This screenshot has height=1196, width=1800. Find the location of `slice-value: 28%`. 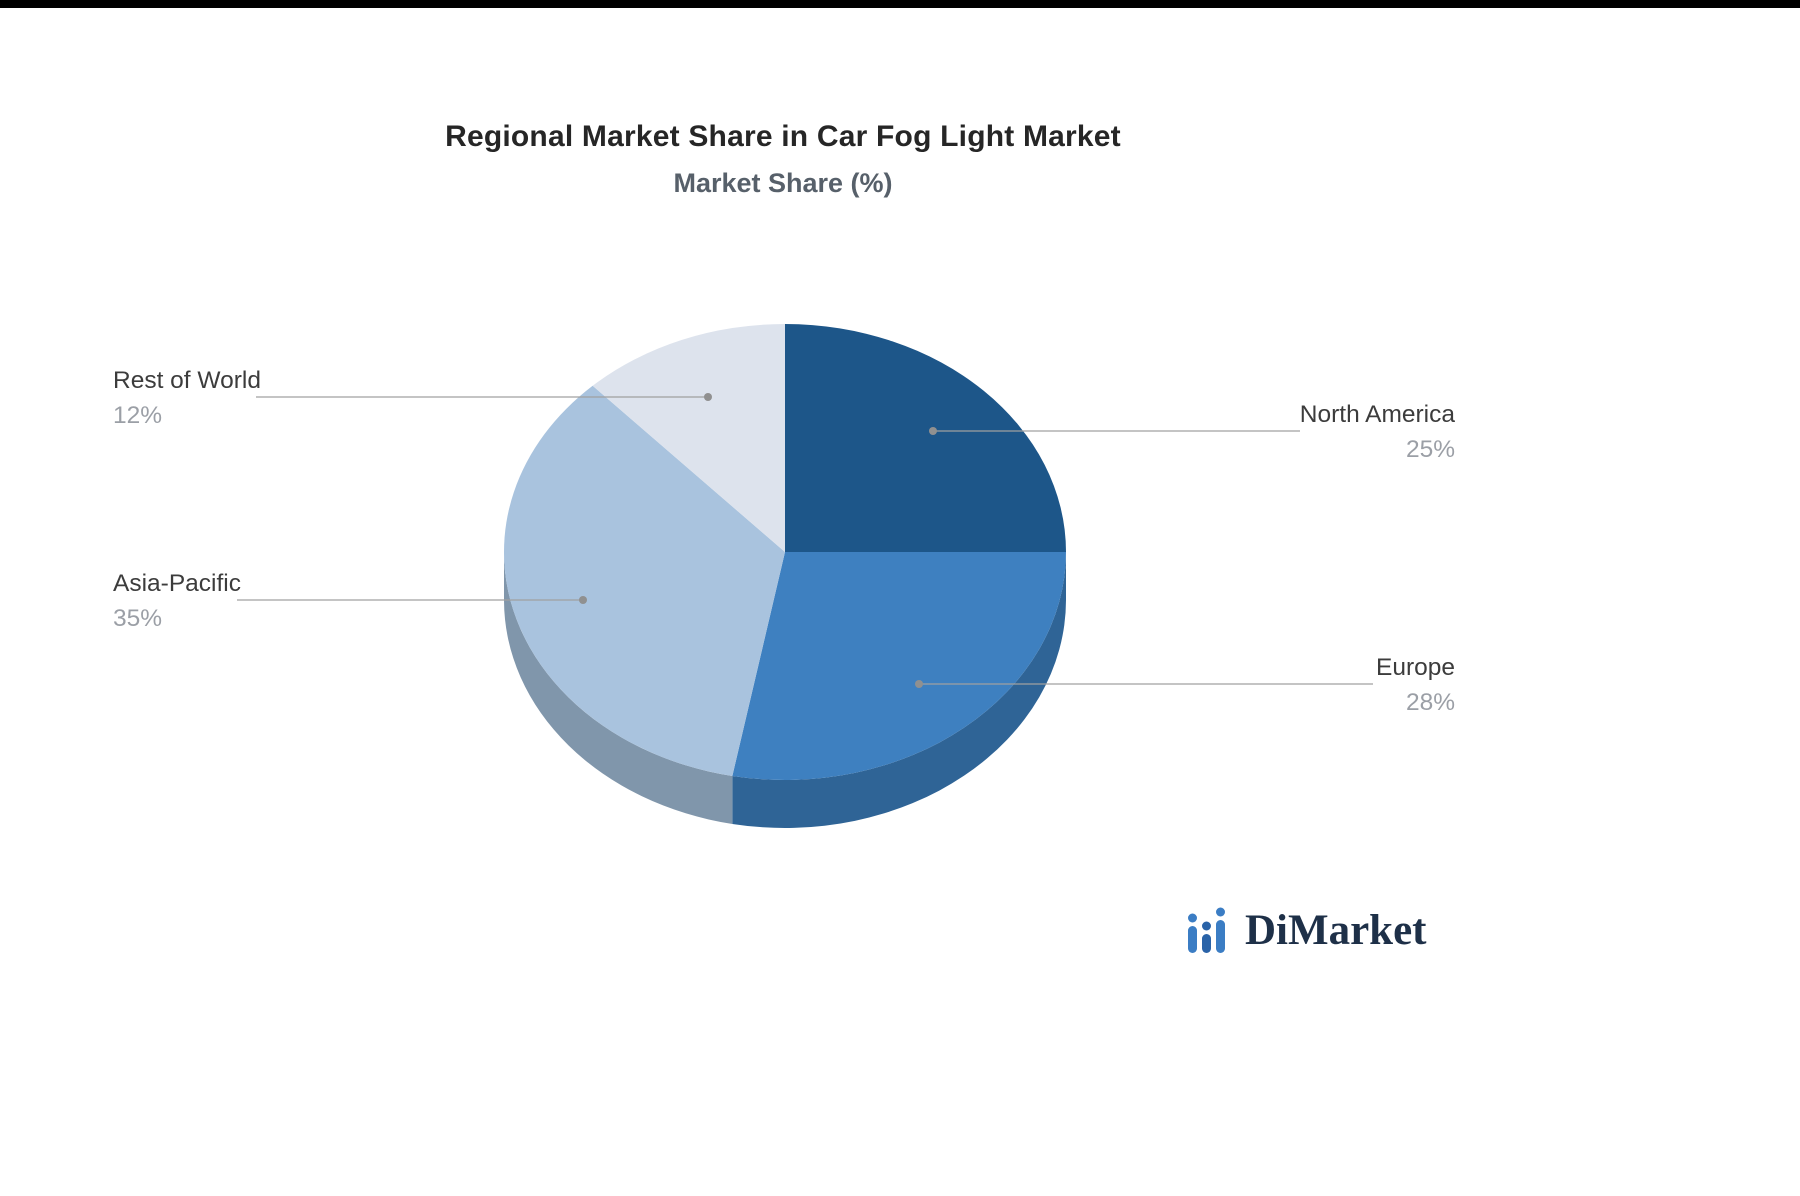

slice-value: 28% is located at coordinates (1430, 702).